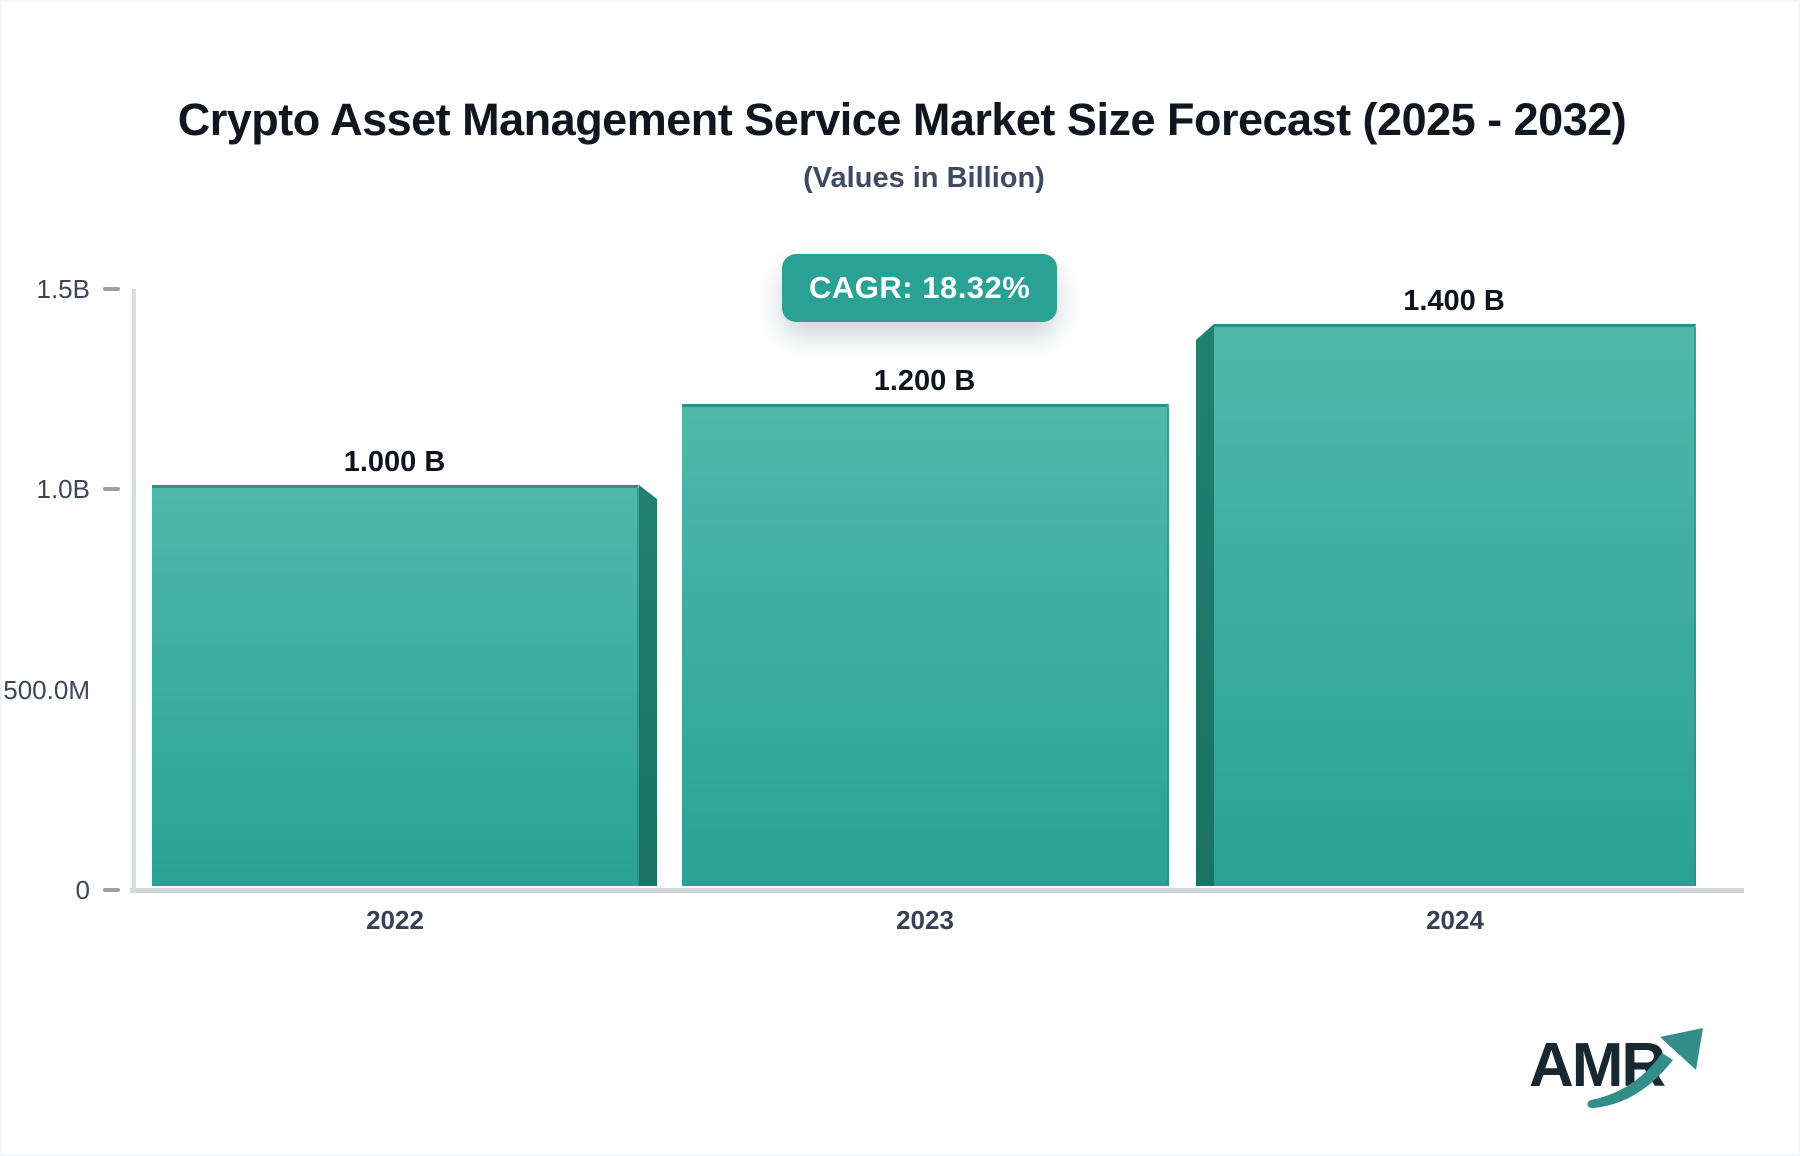 The width and height of the screenshot is (1800, 1156). What do you see at coordinates (82, 890) in the screenshot?
I see `y-tick-label: 0` at bounding box center [82, 890].